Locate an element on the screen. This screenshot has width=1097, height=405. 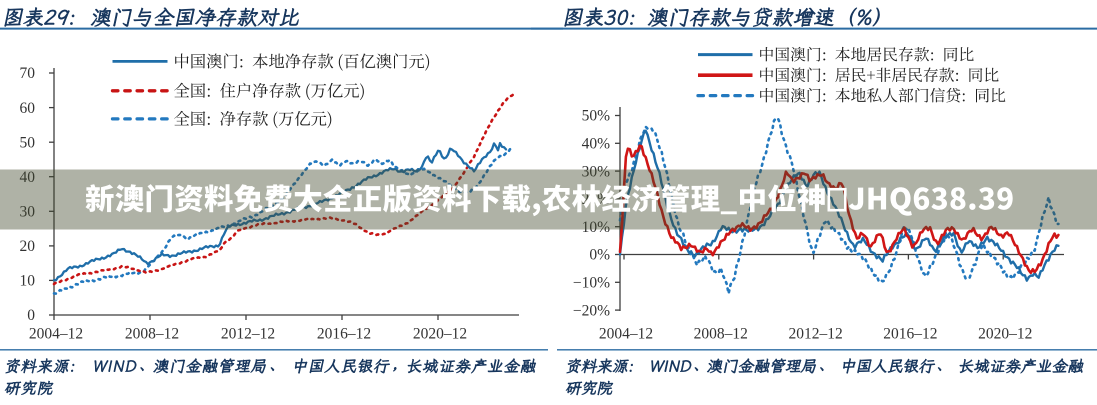
svg-text: 40 is located at coordinates (28, 177).